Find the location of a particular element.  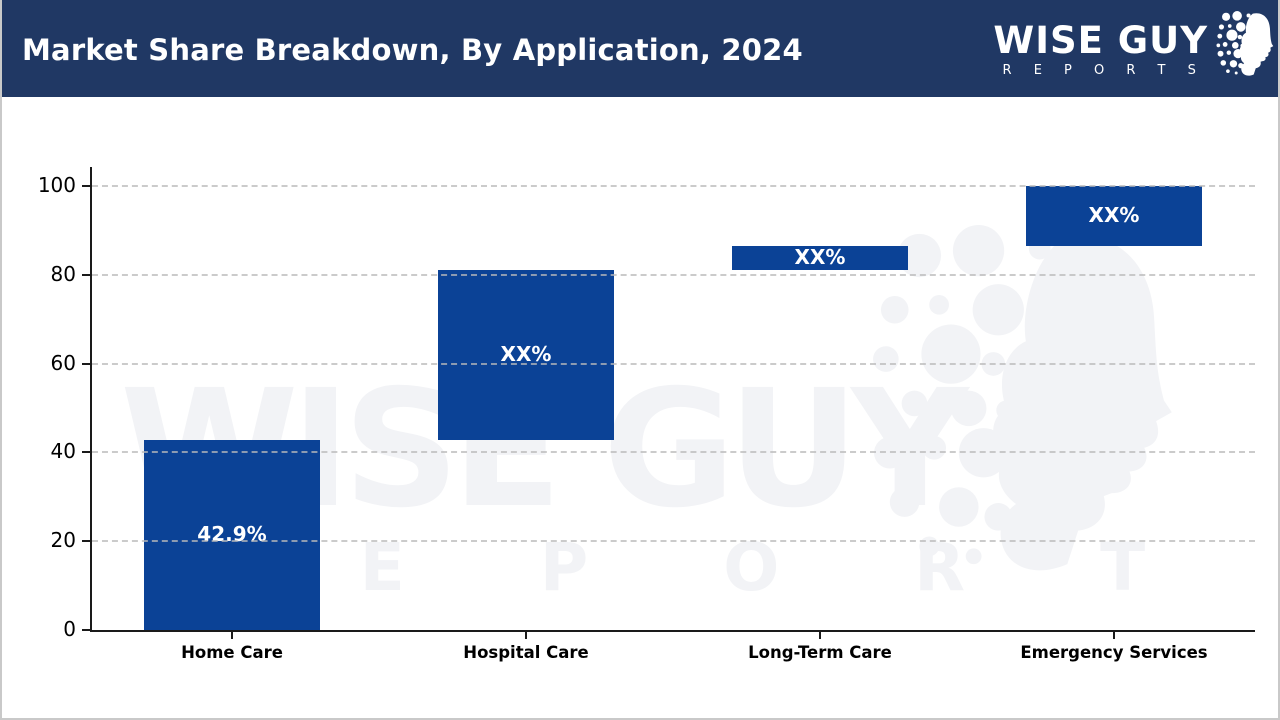

bar-emergency-services: XX% is located at coordinates (1114, 216).